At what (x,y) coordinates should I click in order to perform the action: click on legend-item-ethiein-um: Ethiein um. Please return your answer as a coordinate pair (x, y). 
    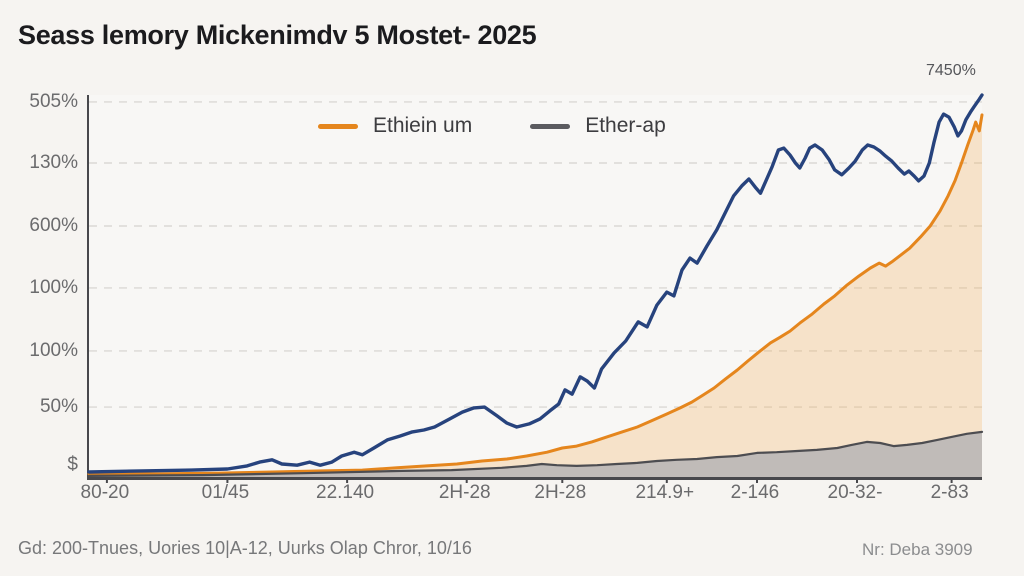
    Looking at the image, I should click on (395, 126).